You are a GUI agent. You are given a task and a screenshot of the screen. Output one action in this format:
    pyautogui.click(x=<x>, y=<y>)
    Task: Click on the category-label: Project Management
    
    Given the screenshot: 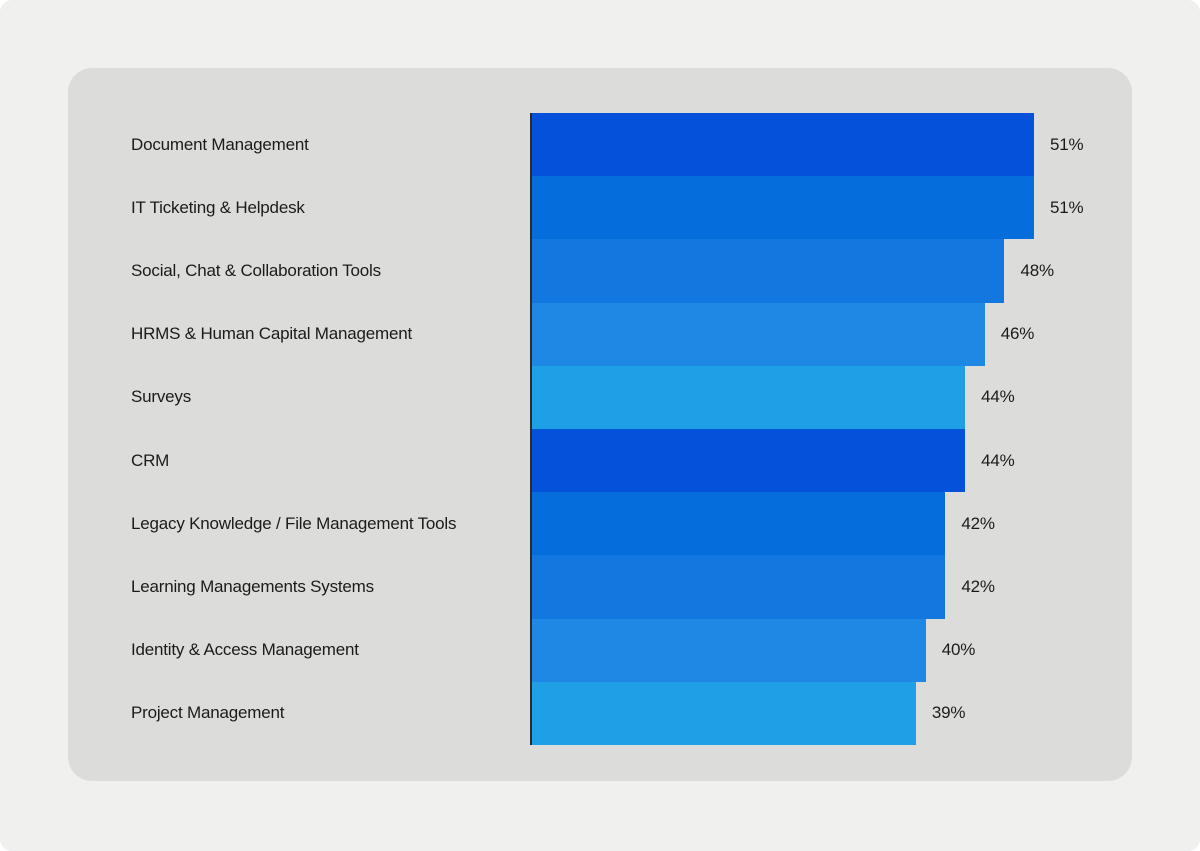 What is the action you would take?
    pyautogui.click(x=208, y=713)
    